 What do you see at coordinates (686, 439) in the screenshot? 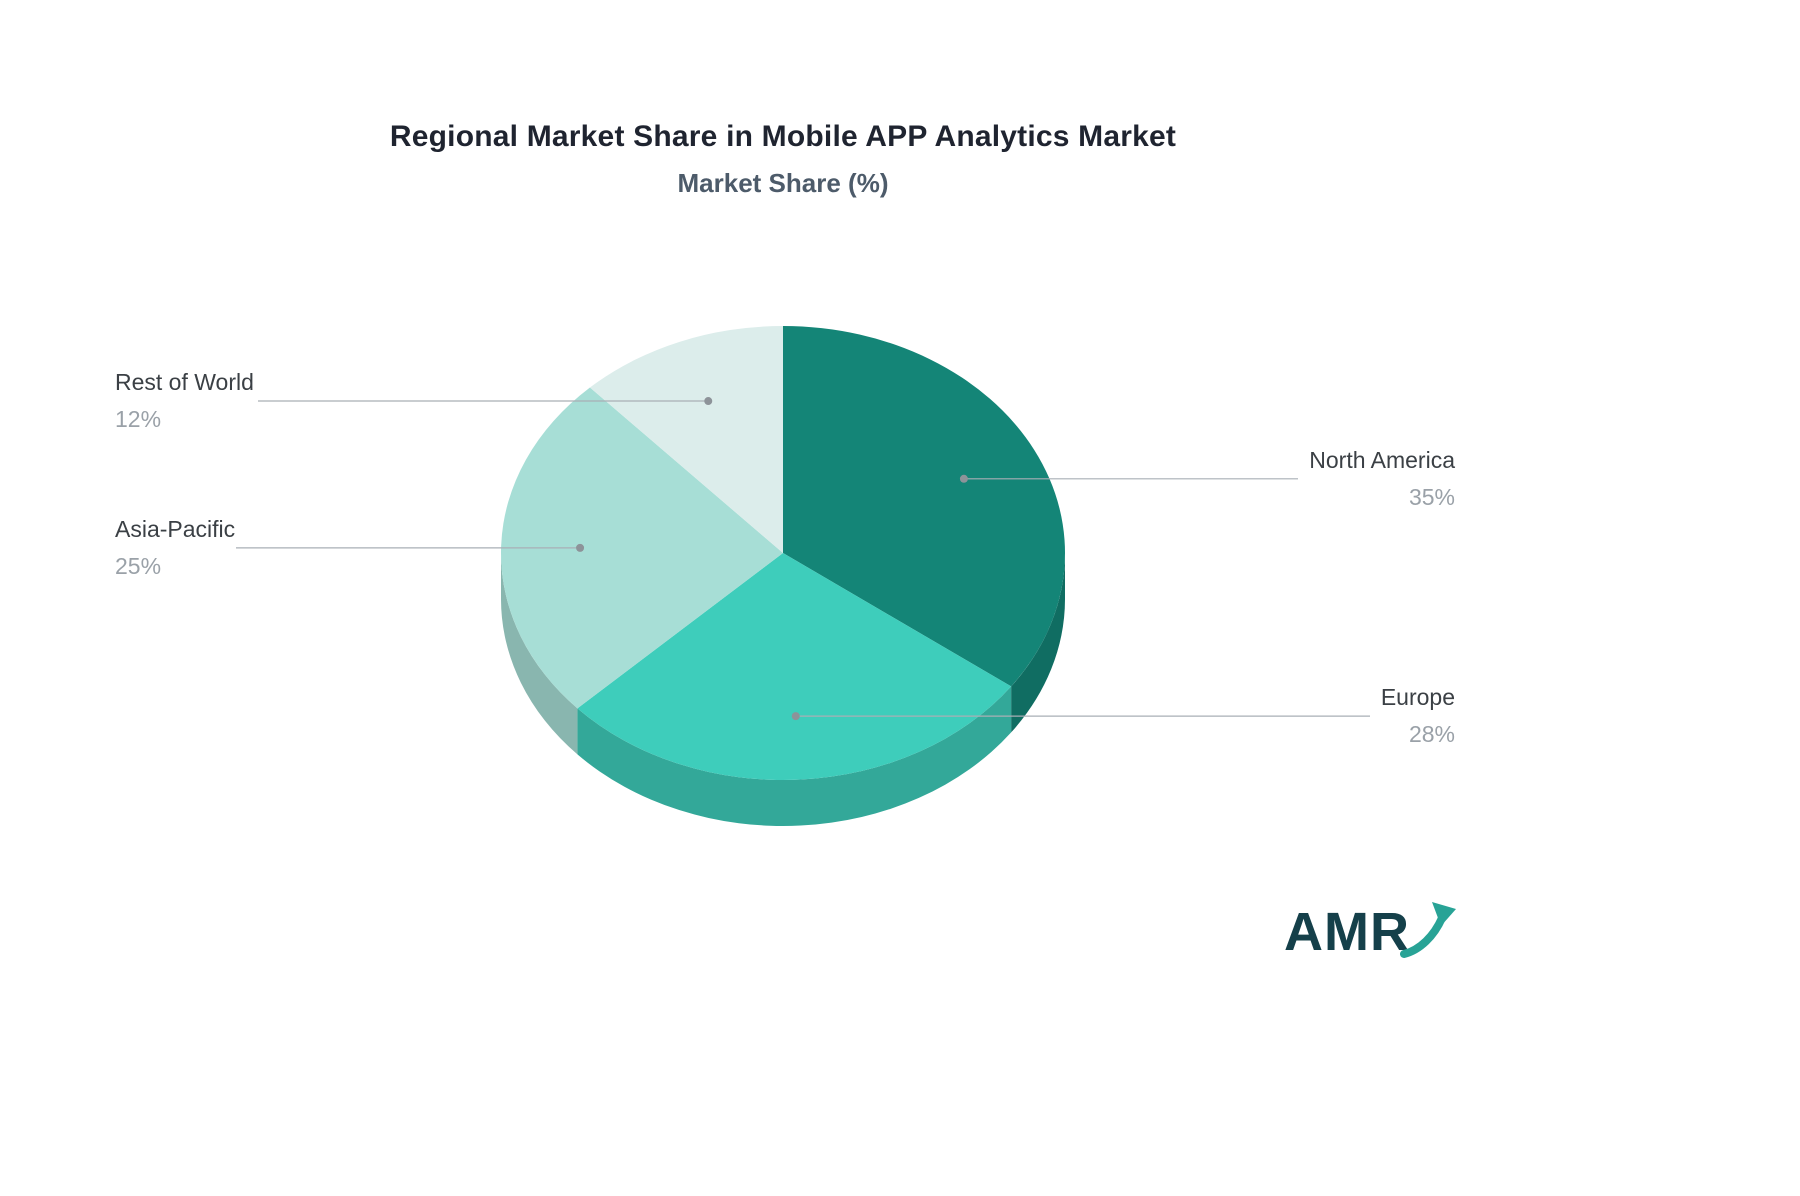
I see `pie-slice-rest-of-world` at bounding box center [686, 439].